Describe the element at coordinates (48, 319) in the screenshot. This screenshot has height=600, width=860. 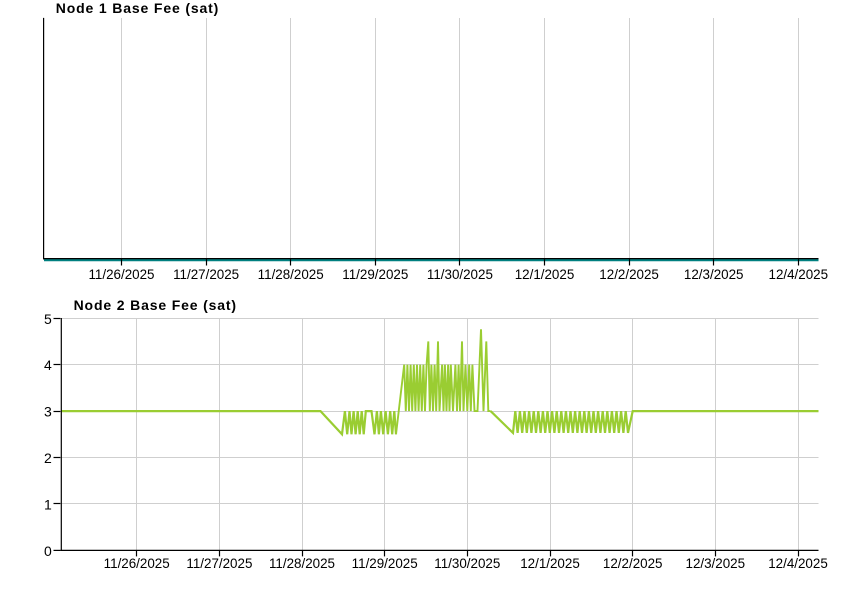
I see `svg-text: 5` at that location.